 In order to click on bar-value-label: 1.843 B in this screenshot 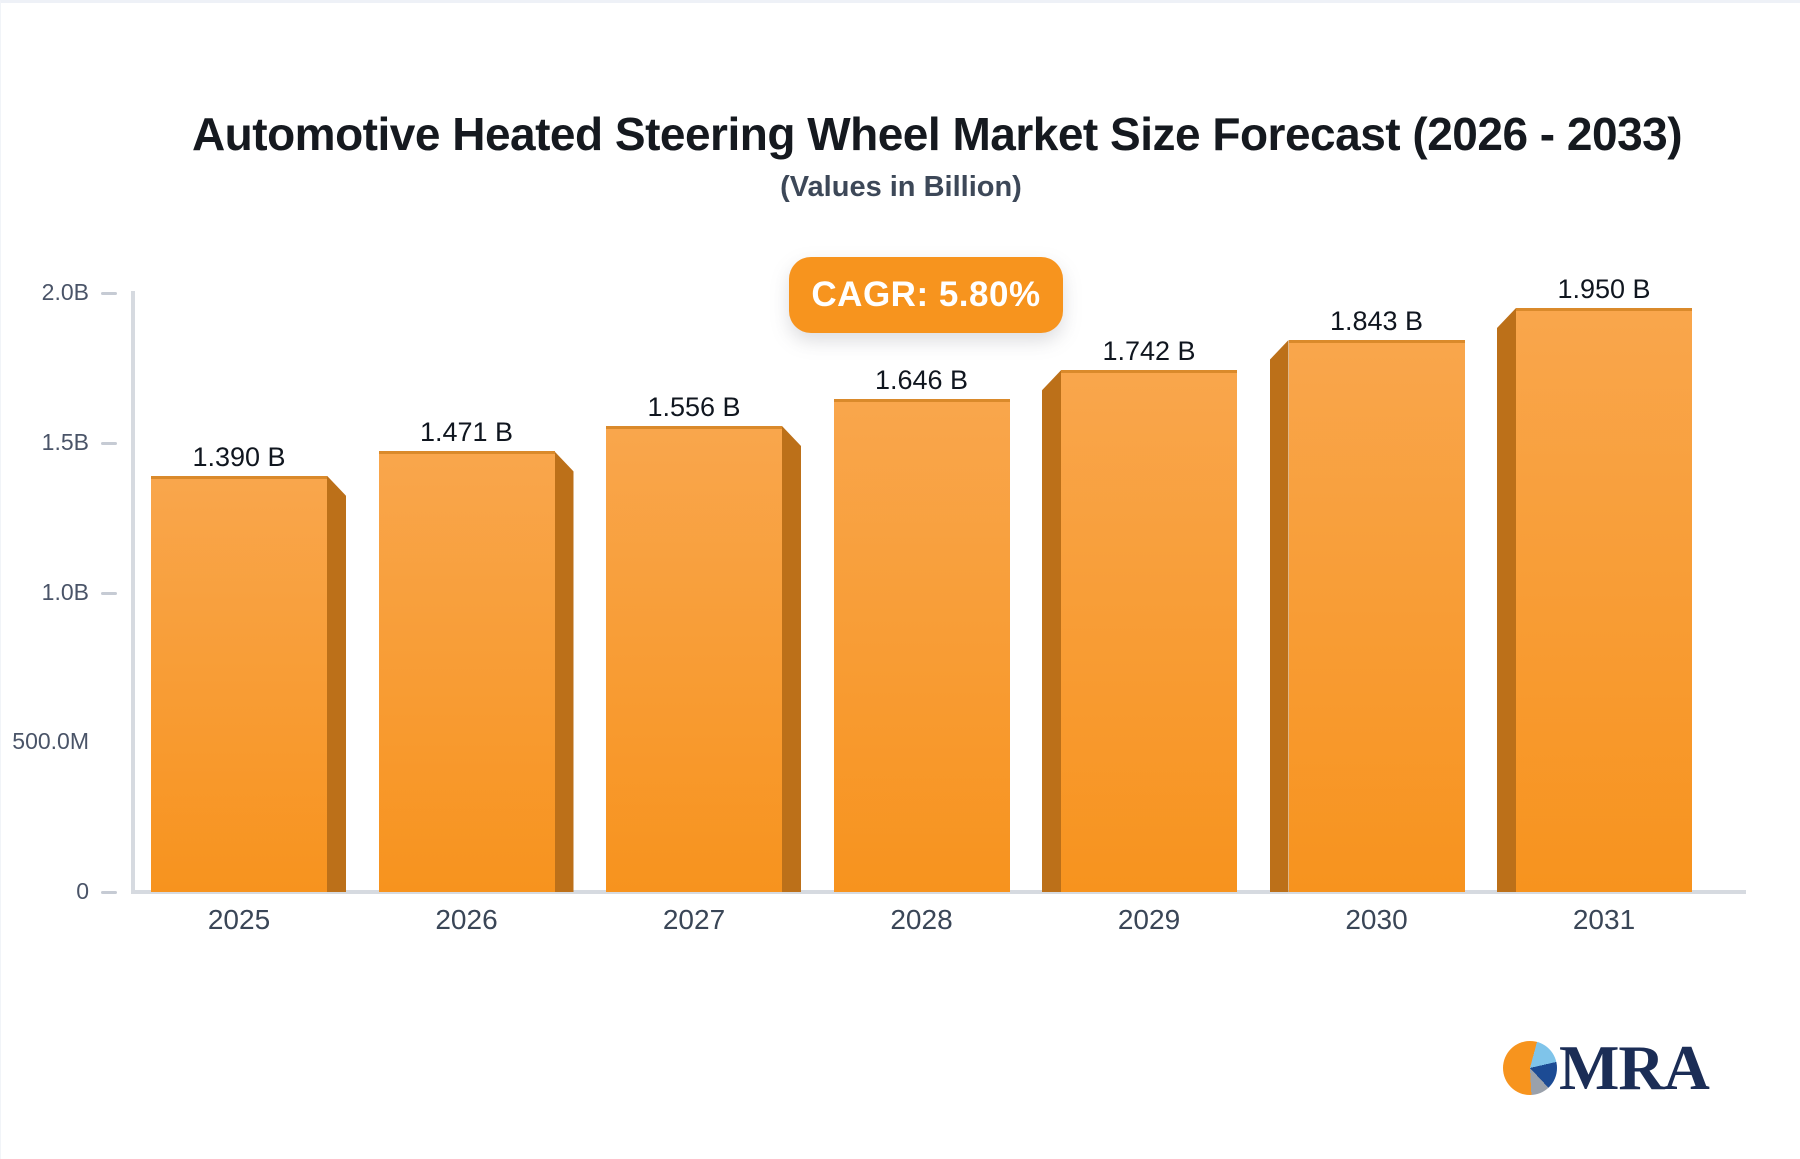, I will do `click(1376, 321)`.